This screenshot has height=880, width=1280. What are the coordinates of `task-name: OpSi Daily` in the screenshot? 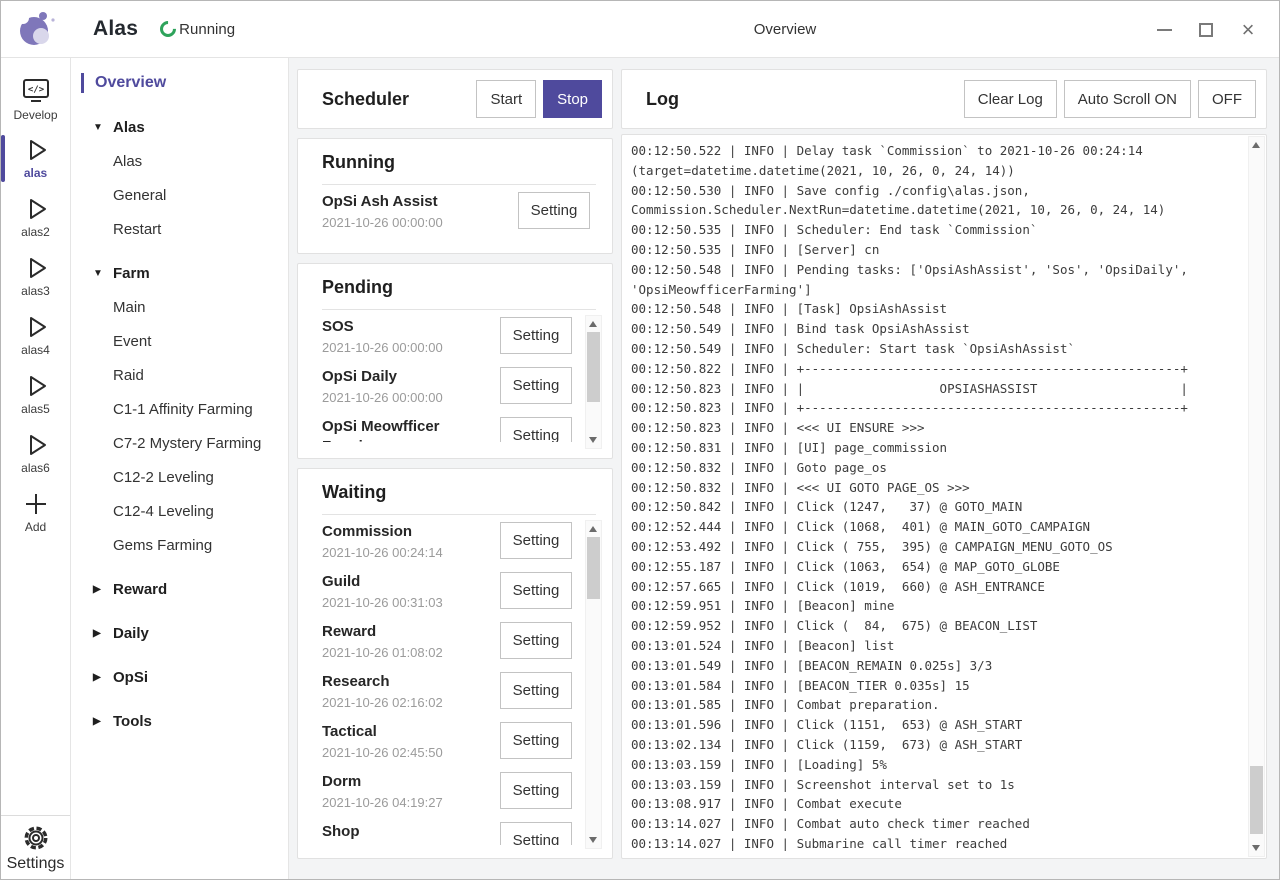 It's located at (360, 376).